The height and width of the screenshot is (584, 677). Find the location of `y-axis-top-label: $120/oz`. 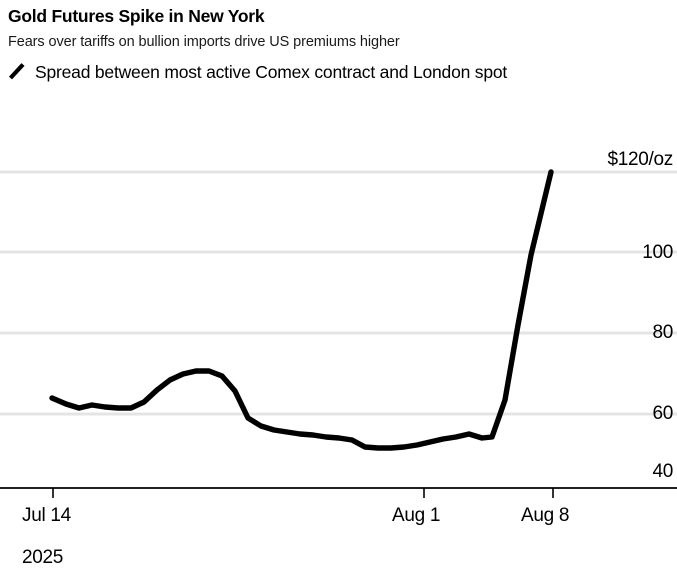

y-axis-top-label: $120/oz is located at coordinates (640, 159).